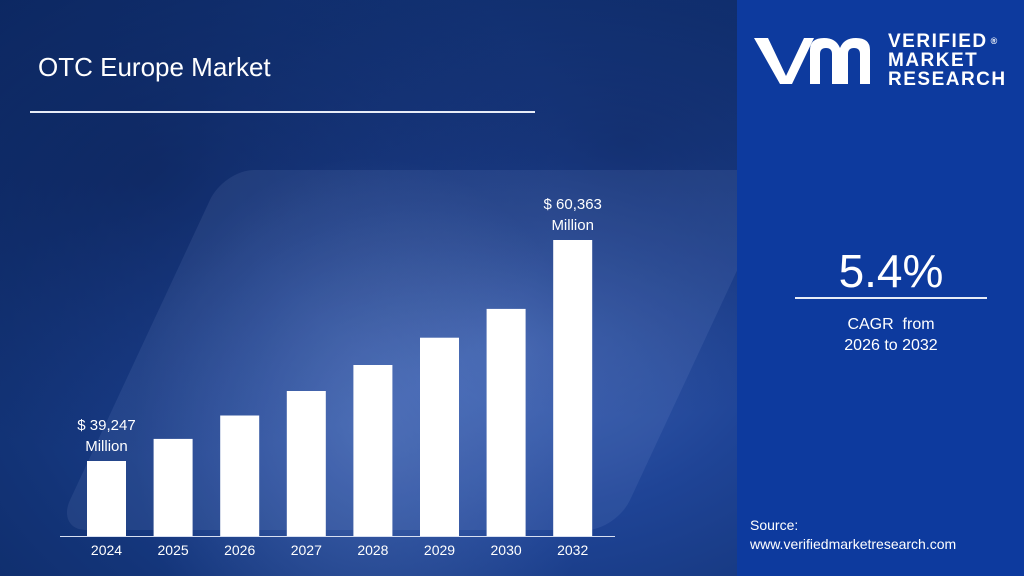 This screenshot has height=576, width=1024. Describe the element at coordinates (506, 422) in the screenshot. I see `bar-2030` at that location.